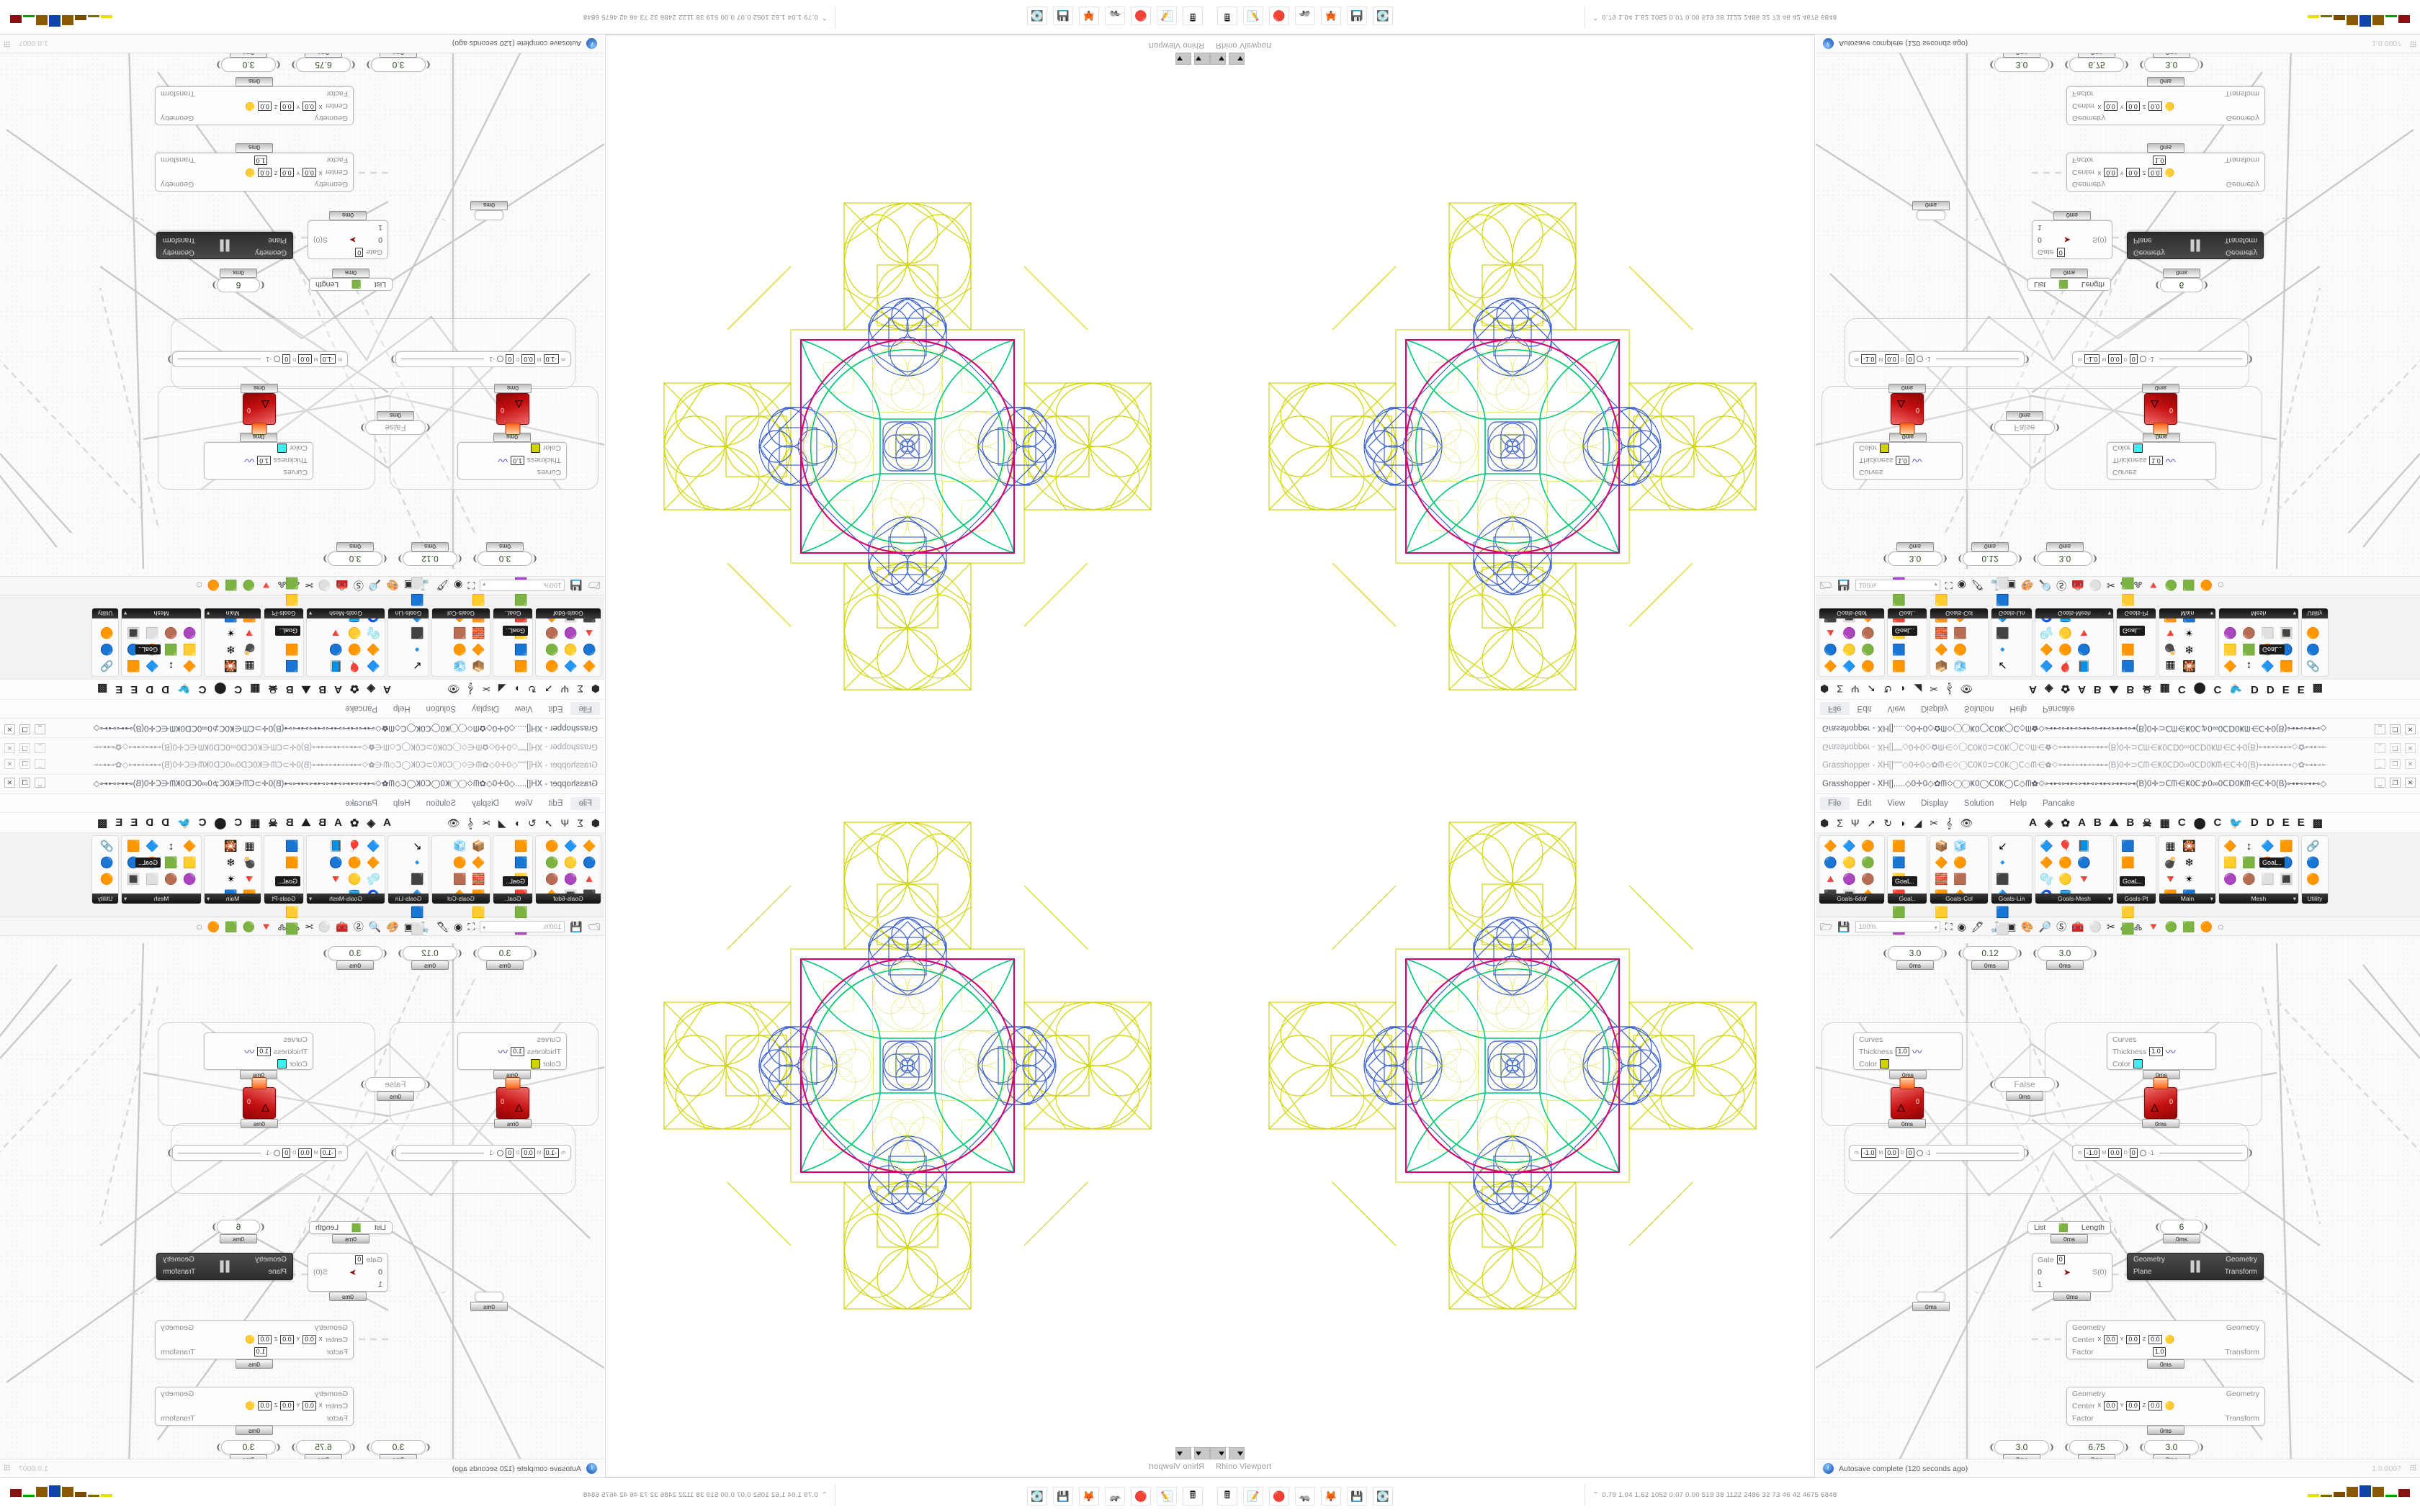 The image size is (2420, 1512). Describe the element at coordinates (2138, 1063) in the screenshot. I see `color-swatch-cyan` at that location.